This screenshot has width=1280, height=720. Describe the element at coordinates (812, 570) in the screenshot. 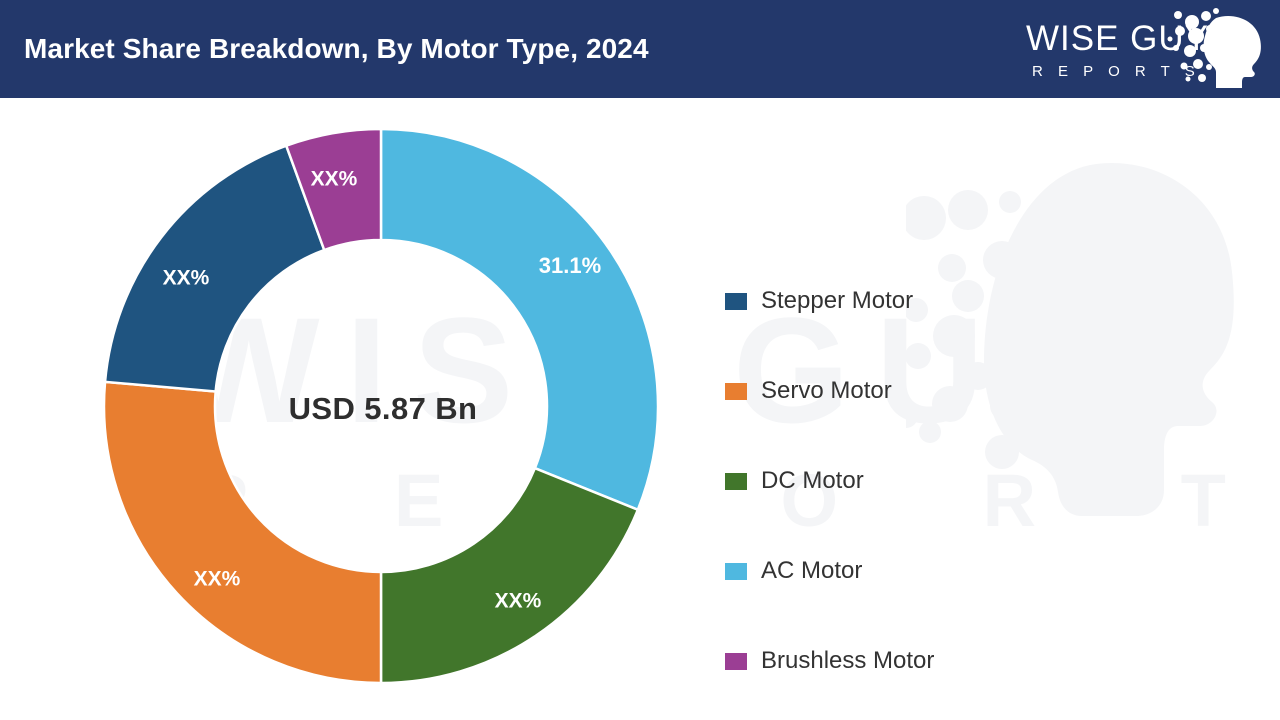

I see `legend-label: AC Motor` at that location.